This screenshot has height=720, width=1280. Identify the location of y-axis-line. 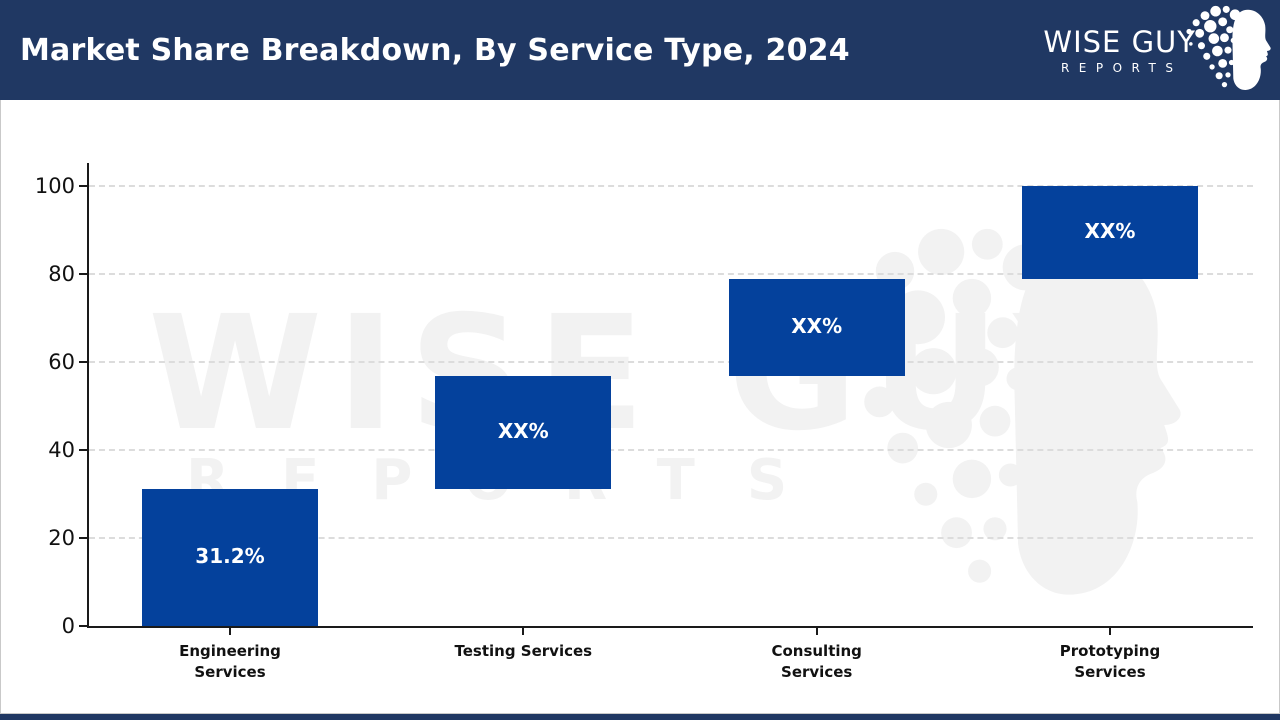
(88, 395).